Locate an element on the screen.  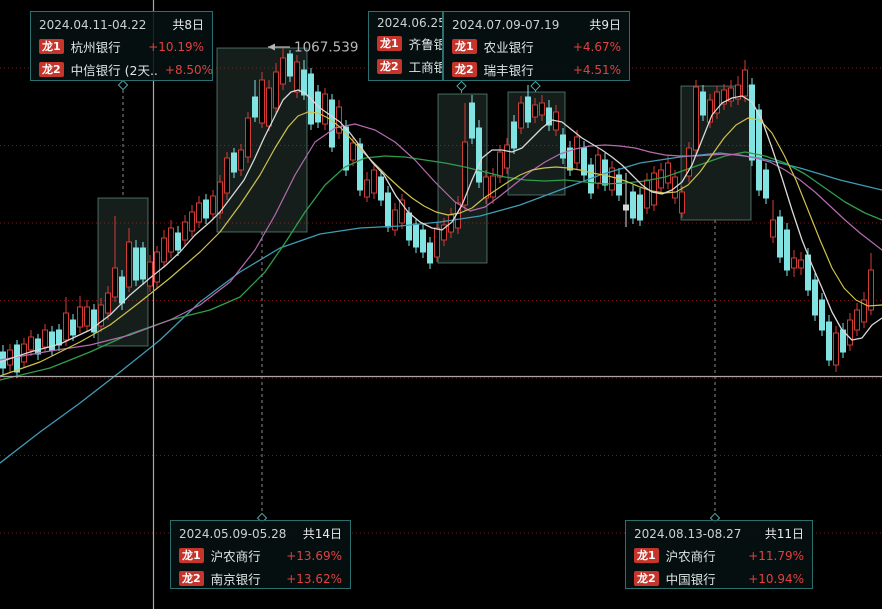
leader-row: 龙1 沪农商行 +13.69% is located at coordinates (260, 555).